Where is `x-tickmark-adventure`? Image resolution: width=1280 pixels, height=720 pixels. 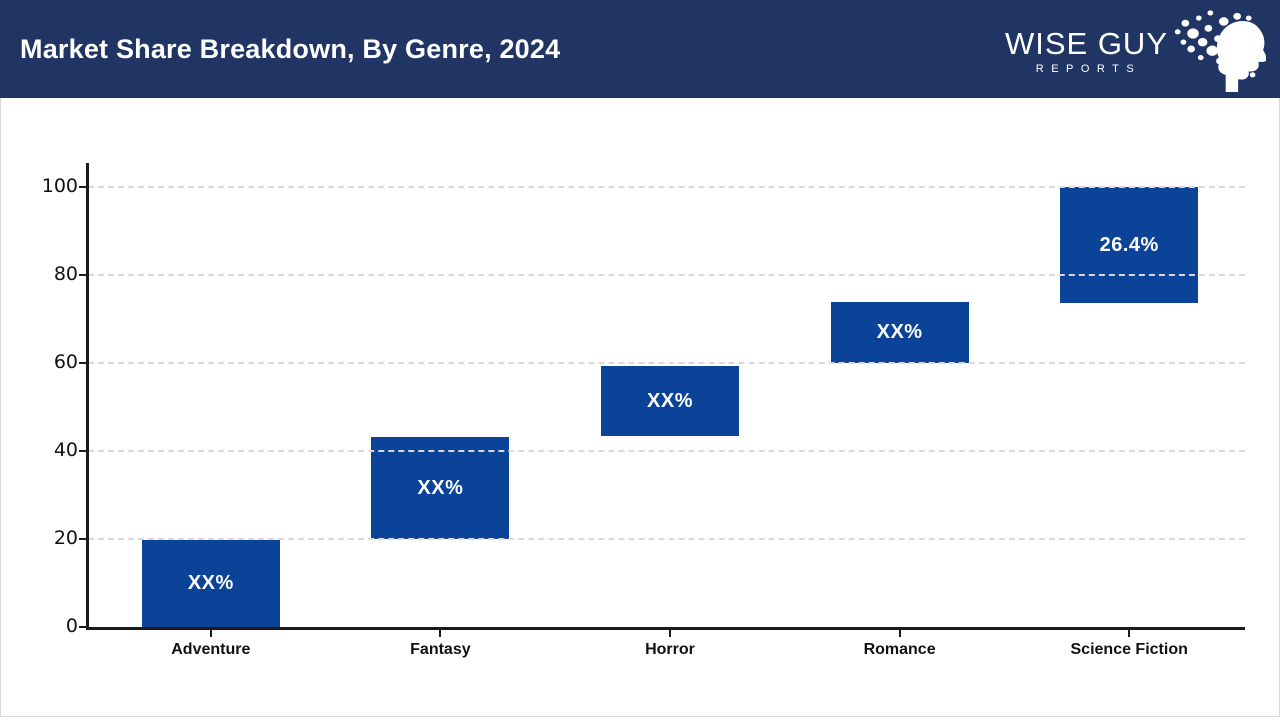 x-tickmark-adventure is located at coordinates (210, 633).